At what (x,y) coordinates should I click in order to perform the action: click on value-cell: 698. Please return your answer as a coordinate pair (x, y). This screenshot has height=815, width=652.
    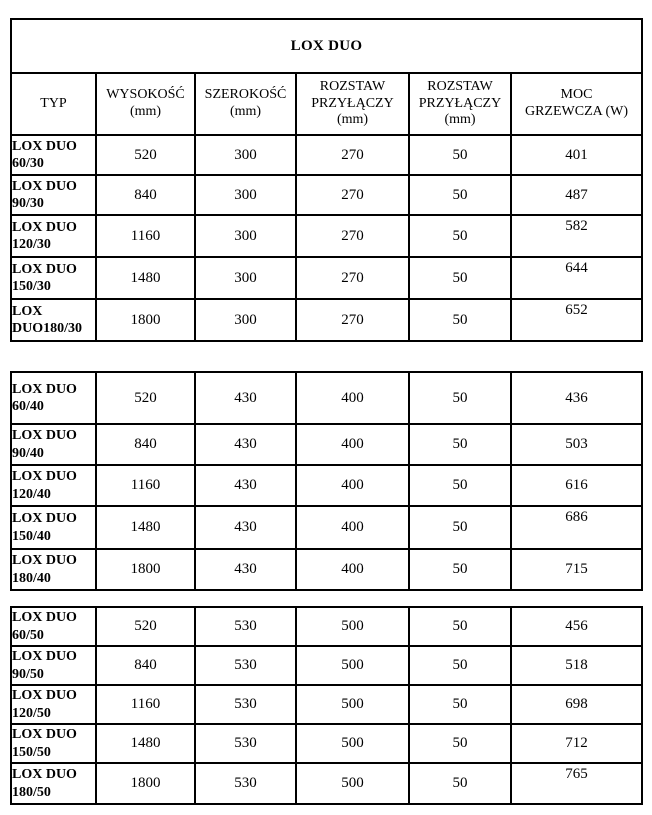
    Looking at the image, I should click on (576, 704).